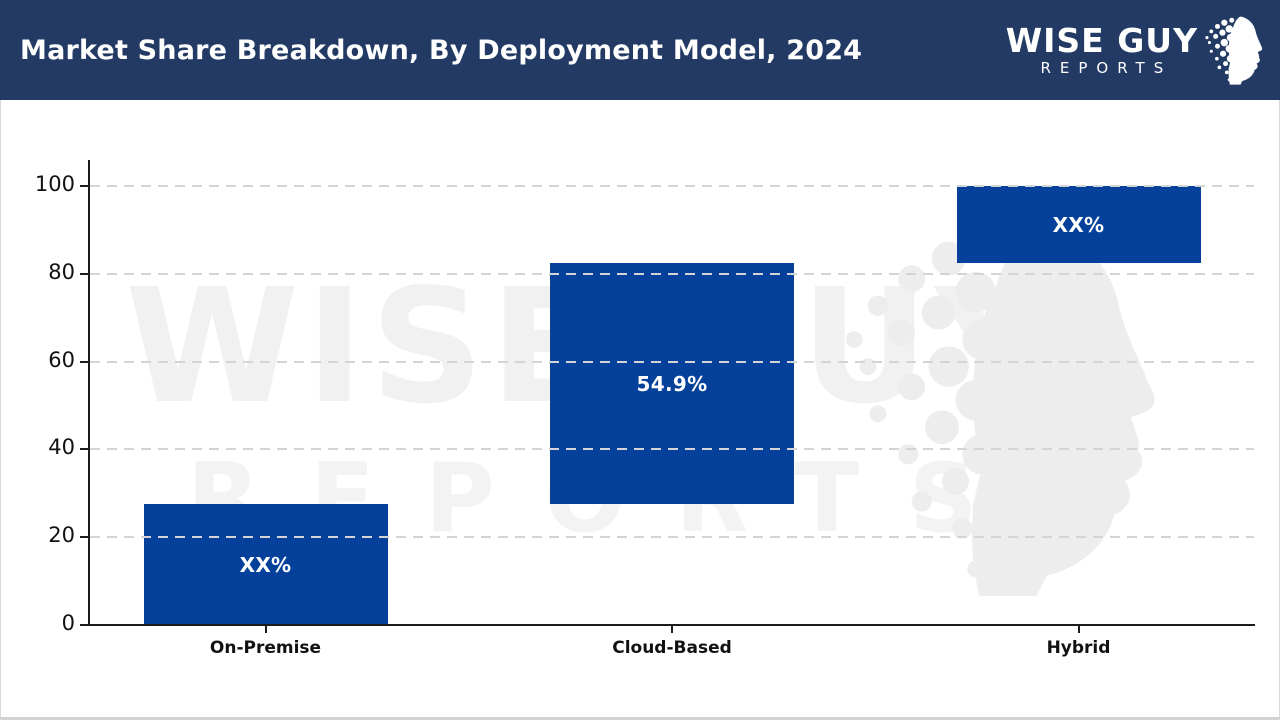  I want to click on bar-on-premise, so click(265, 564).